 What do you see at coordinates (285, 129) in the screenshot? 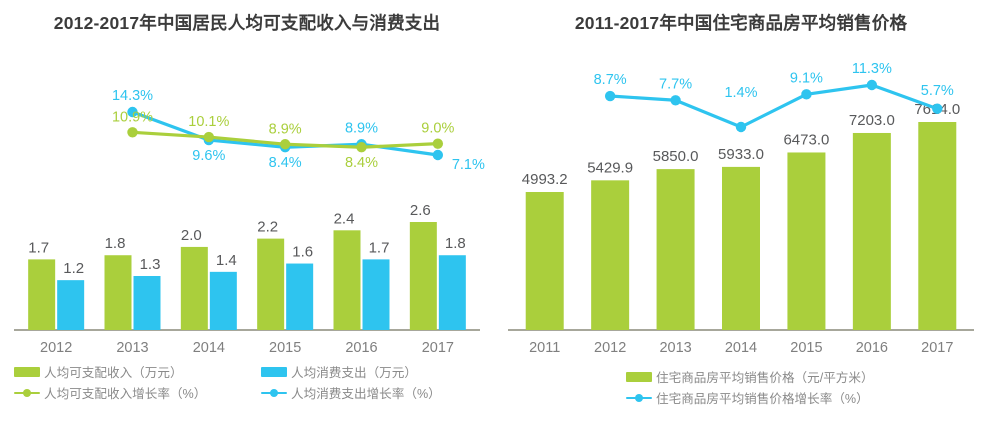
I see `growth-label-income: 8.9%` at bounding box center [285, 129].